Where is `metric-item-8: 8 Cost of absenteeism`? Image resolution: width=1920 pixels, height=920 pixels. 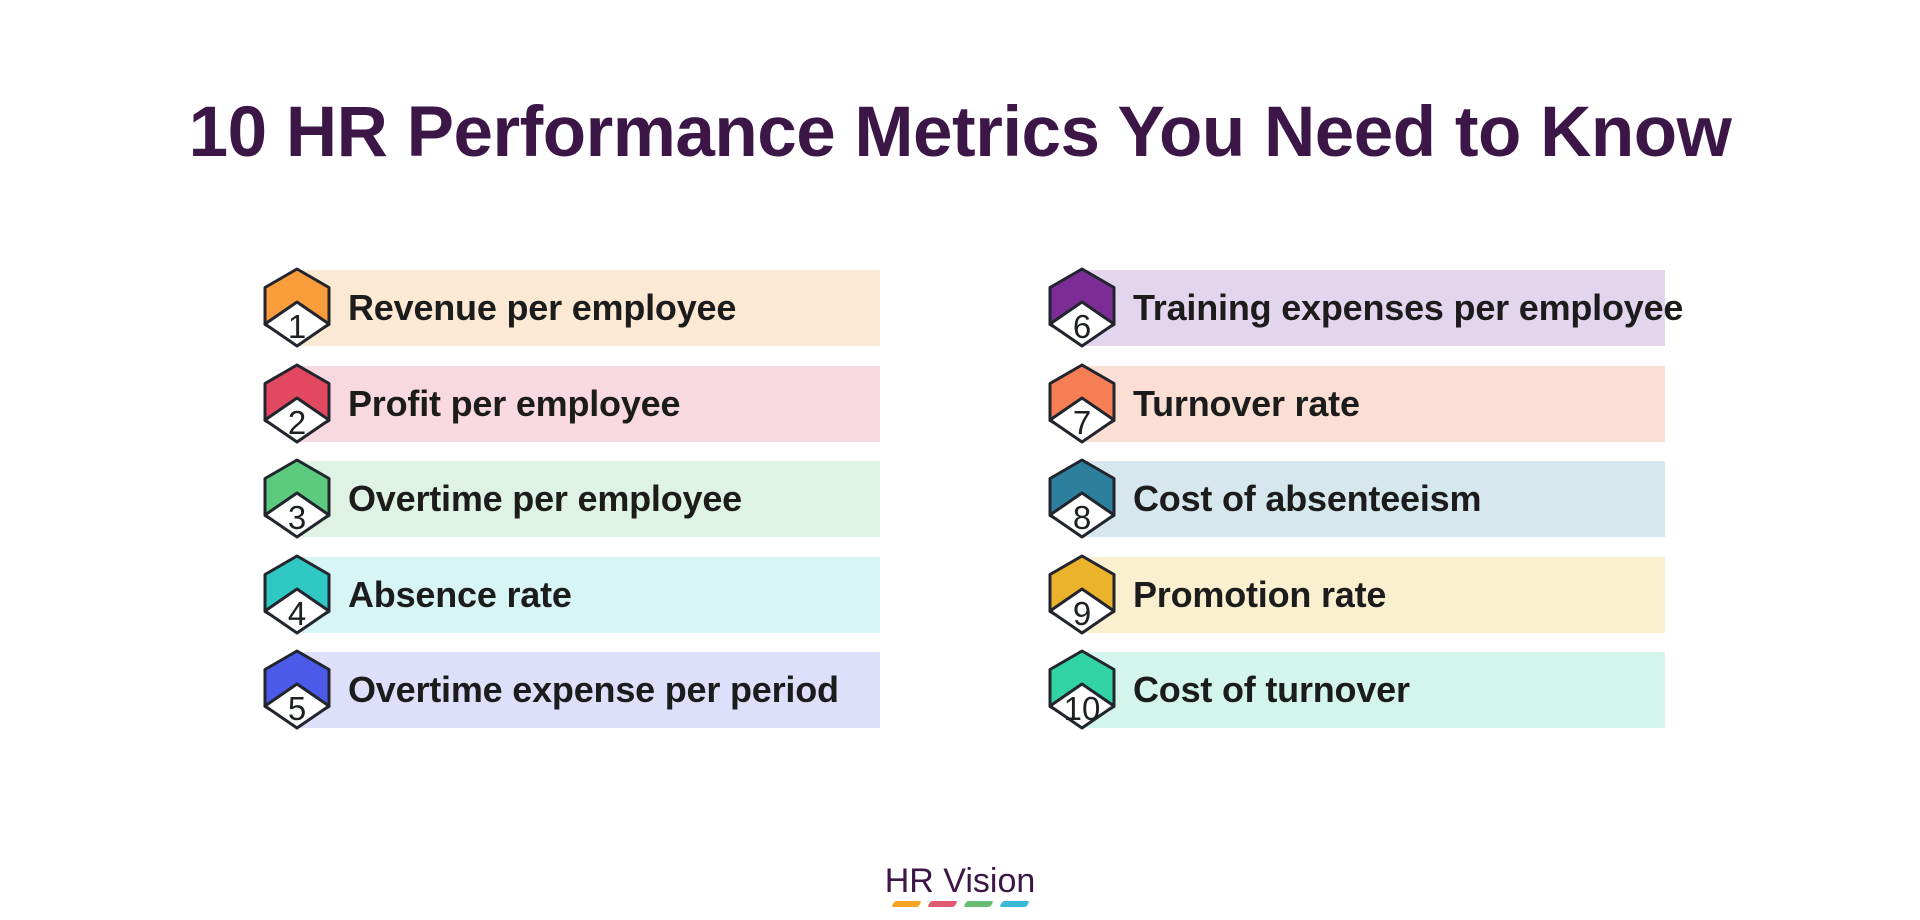
metric-item-8: 8 Cost of absenteeism is located at coordinates (1356, 498).